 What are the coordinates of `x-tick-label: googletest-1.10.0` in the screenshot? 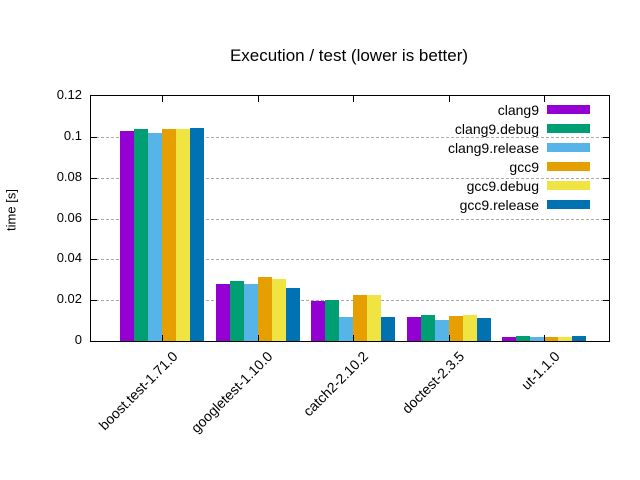 It's located at (231, 392).